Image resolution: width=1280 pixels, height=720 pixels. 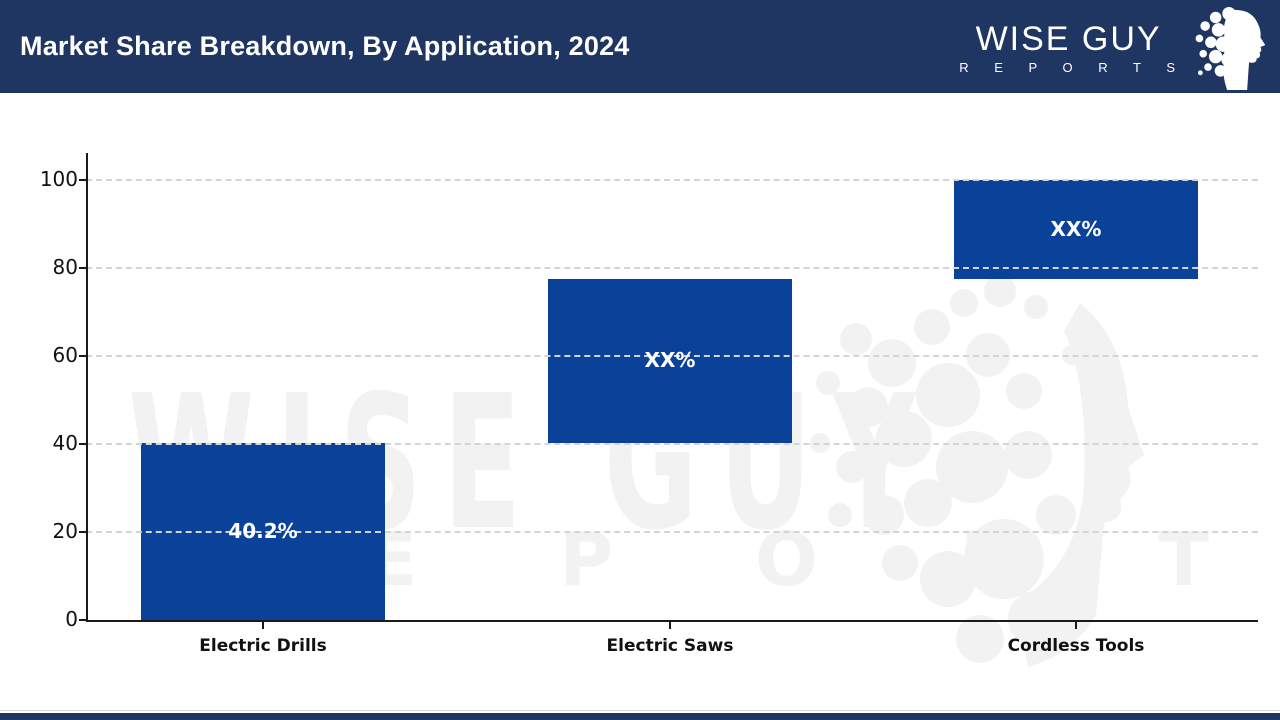 What do you see at coordinates (640, 710) in the screenshot?
I see `bottom-hairline` at bounding box center [640, 710].